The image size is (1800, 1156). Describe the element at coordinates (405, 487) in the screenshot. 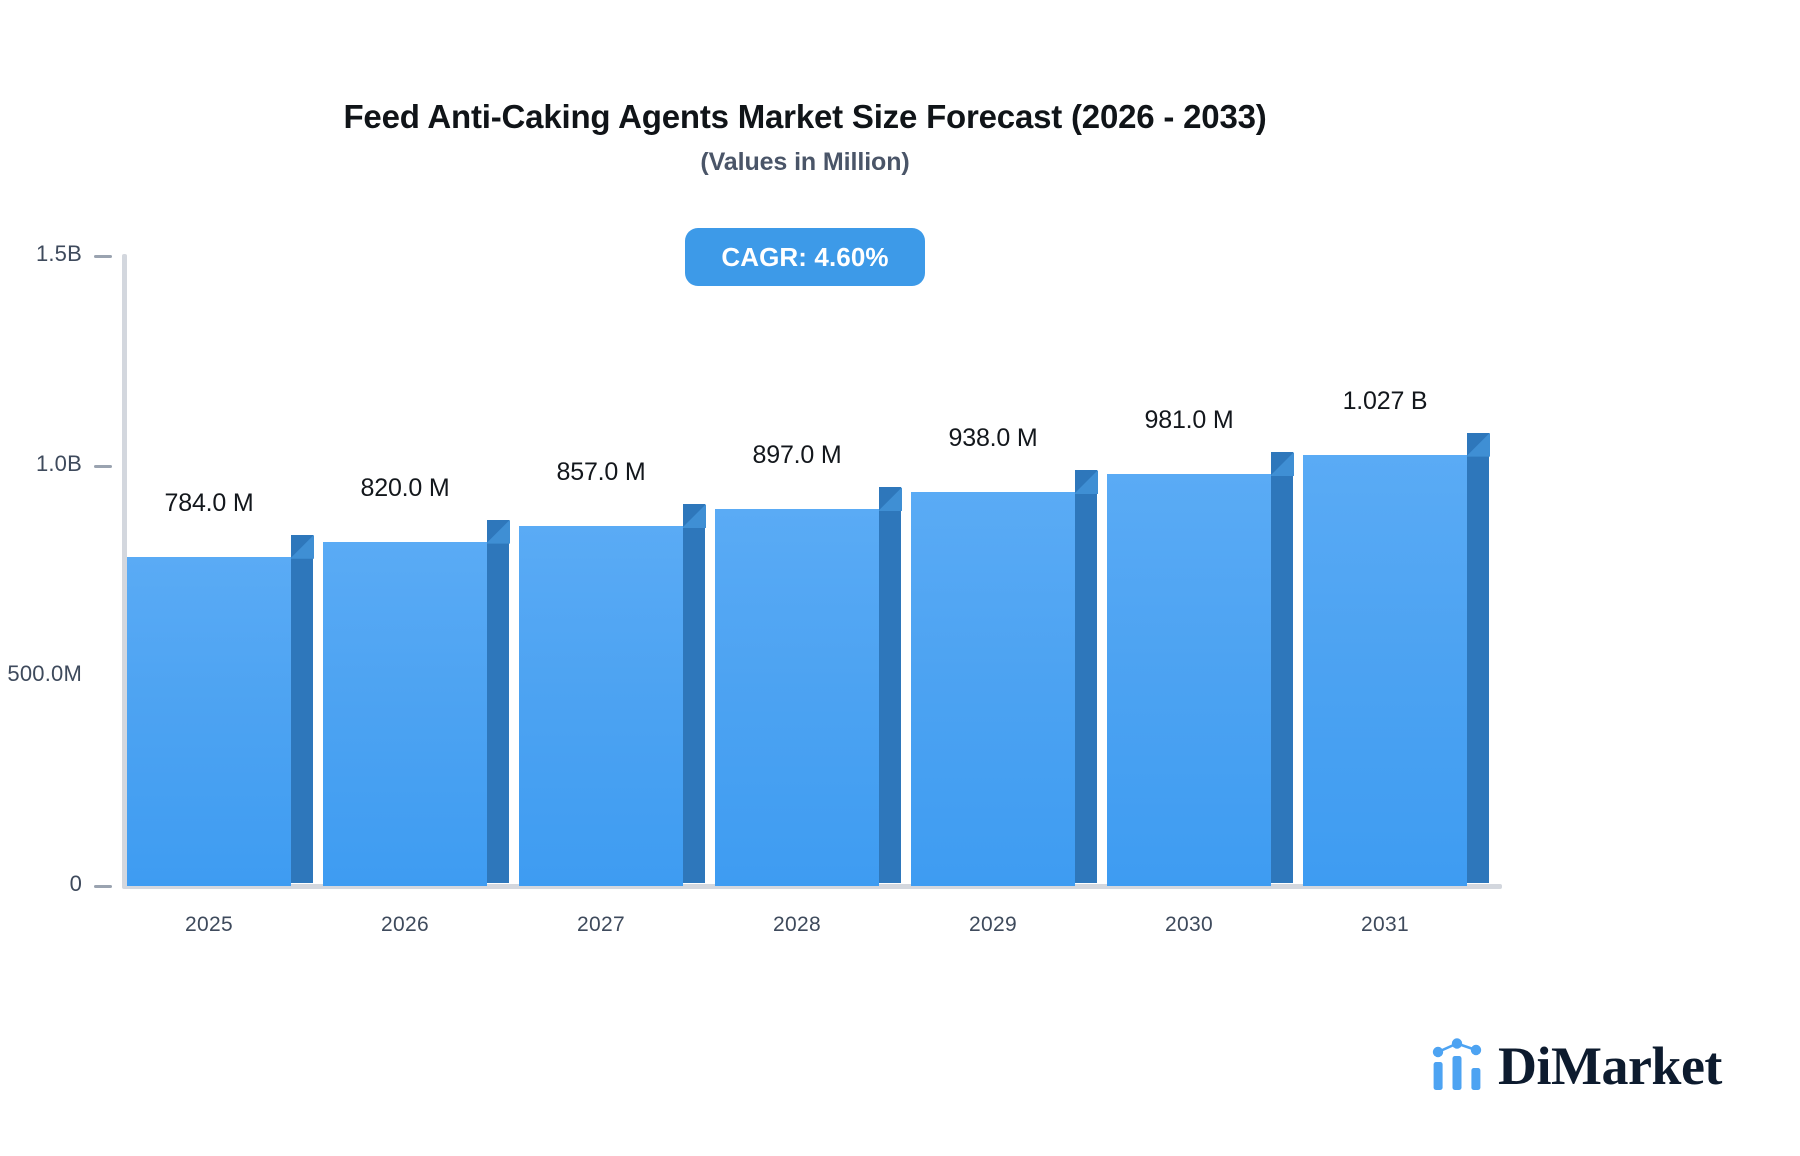

I see `bar-value-label: 820.0 M` at that location.